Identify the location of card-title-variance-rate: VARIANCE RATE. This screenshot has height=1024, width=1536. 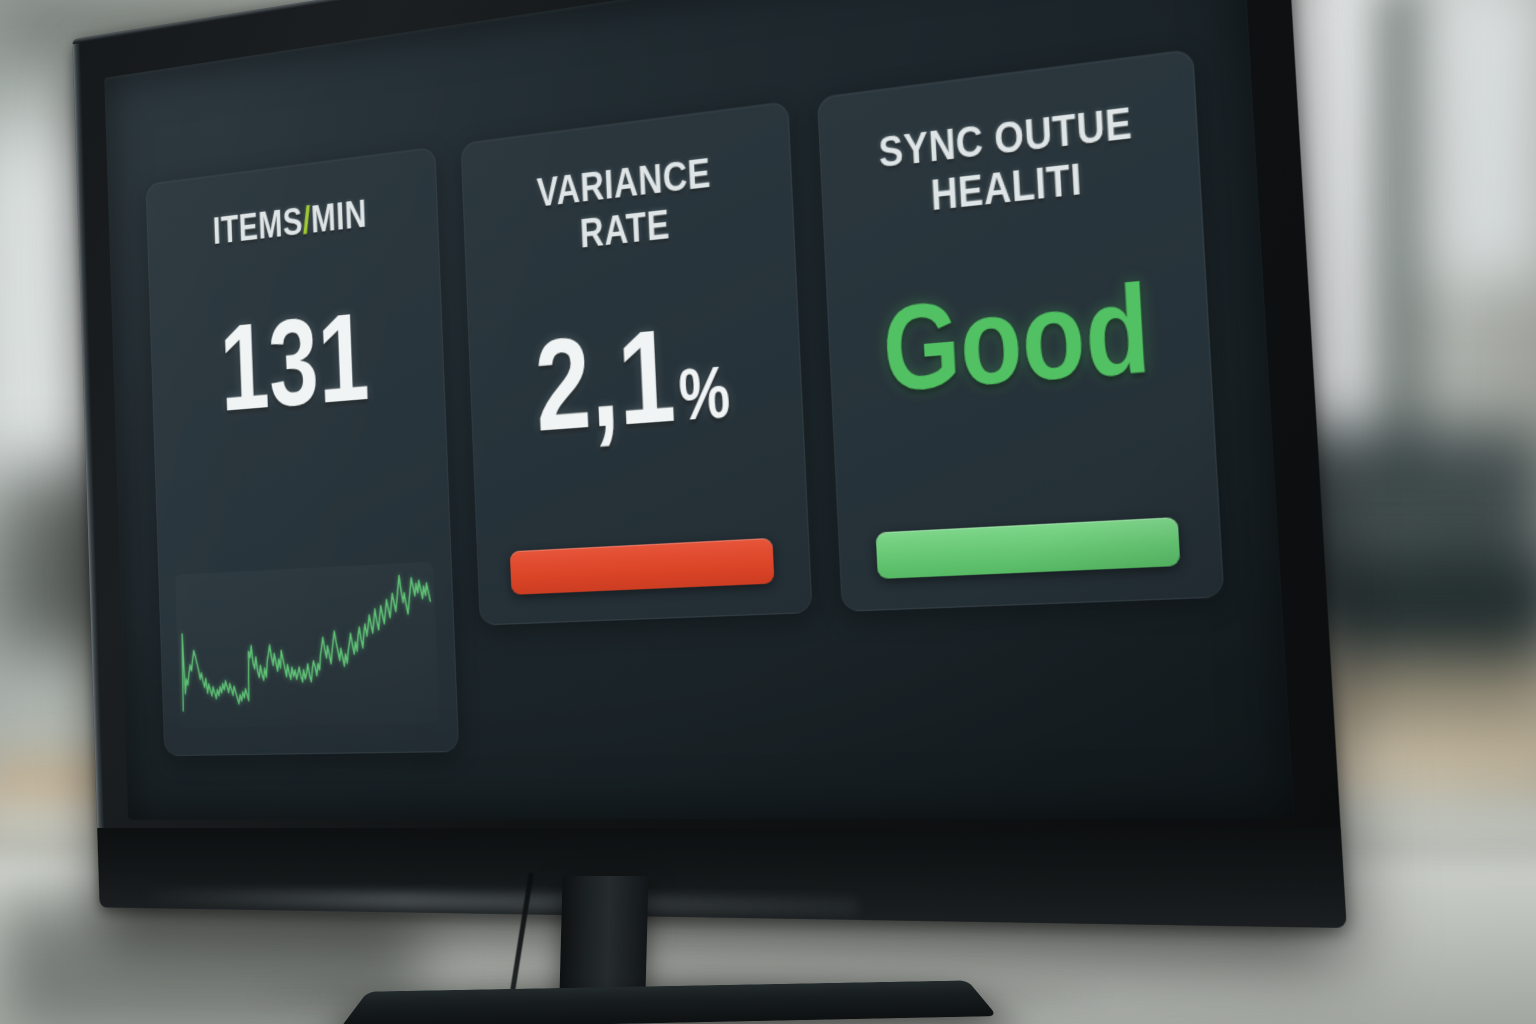
(623, 203).